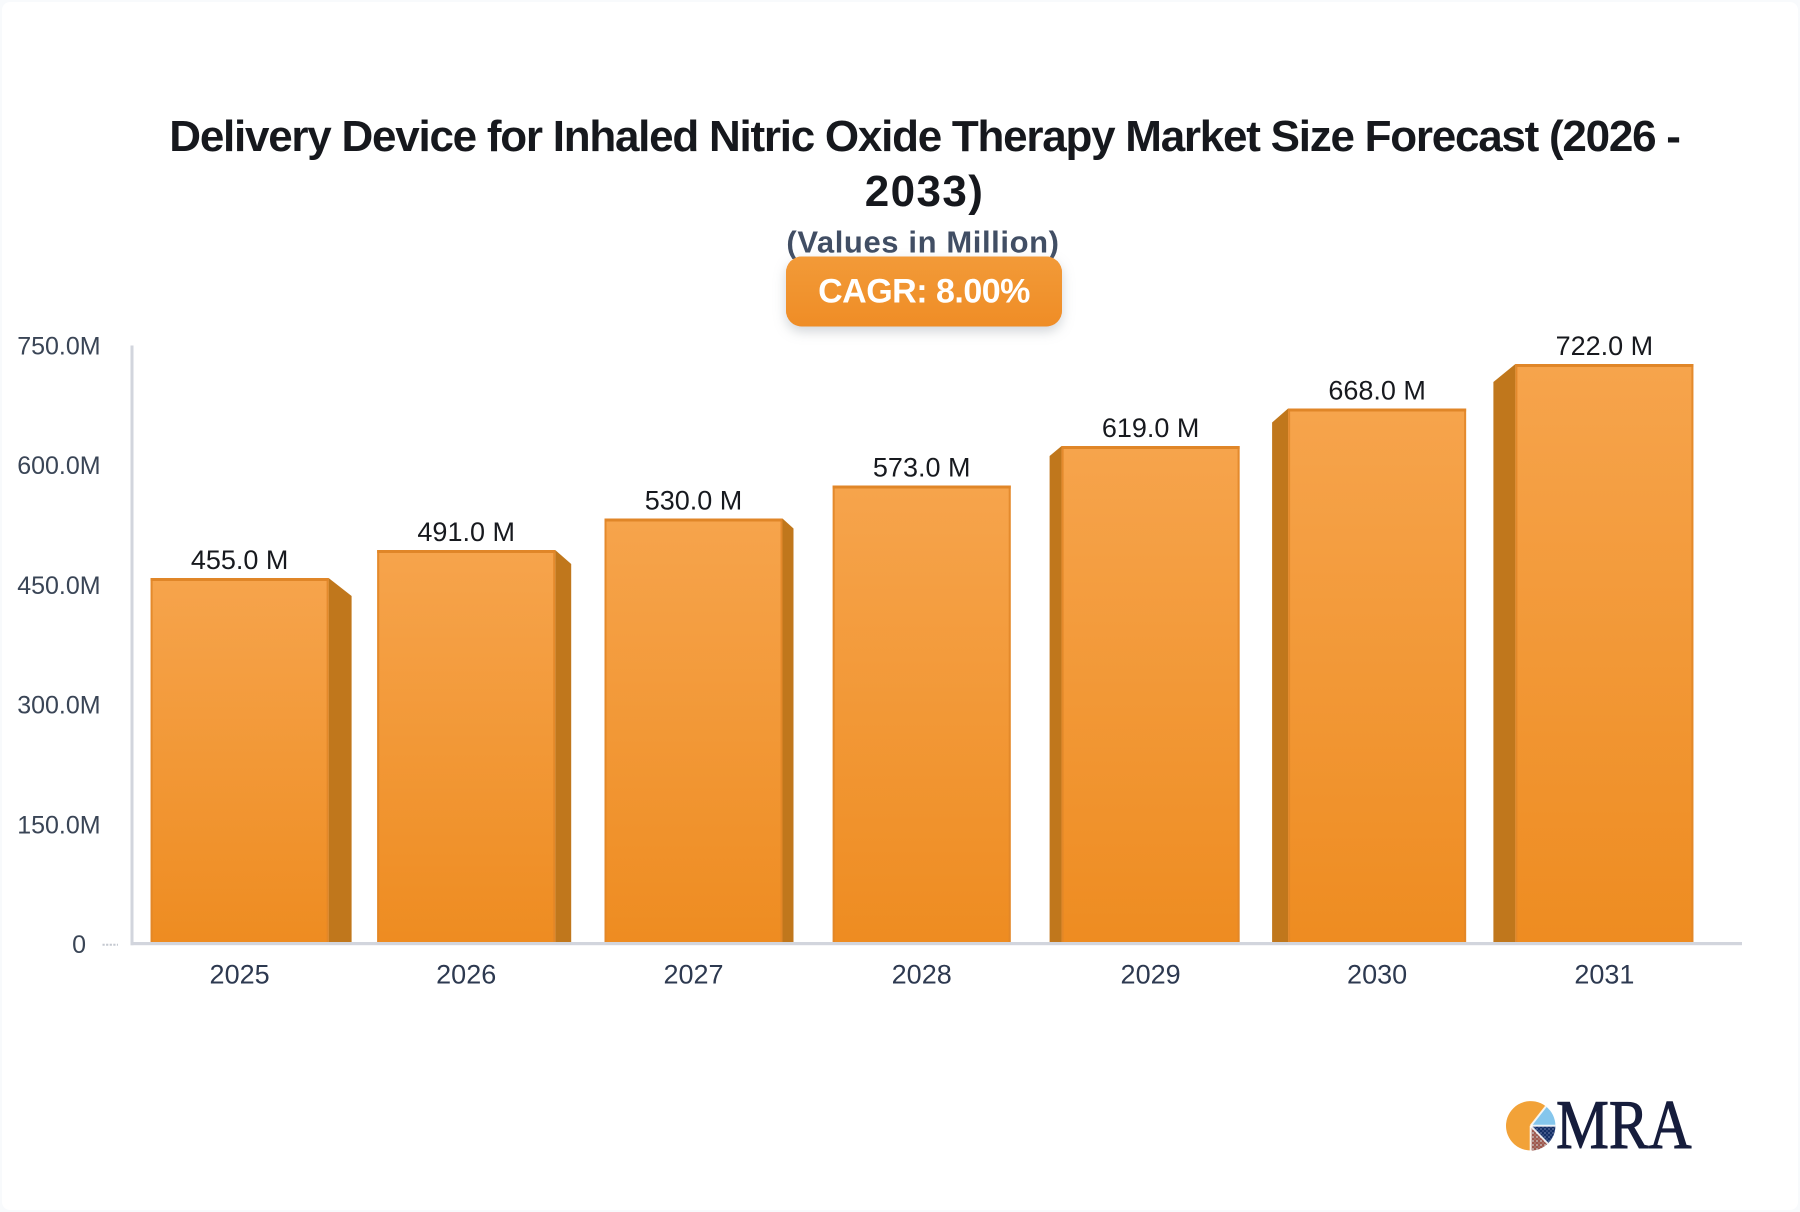 This screenshot has height=1212, width=1800. I want to click on svg-text: 150.0M, so click(58, 825).